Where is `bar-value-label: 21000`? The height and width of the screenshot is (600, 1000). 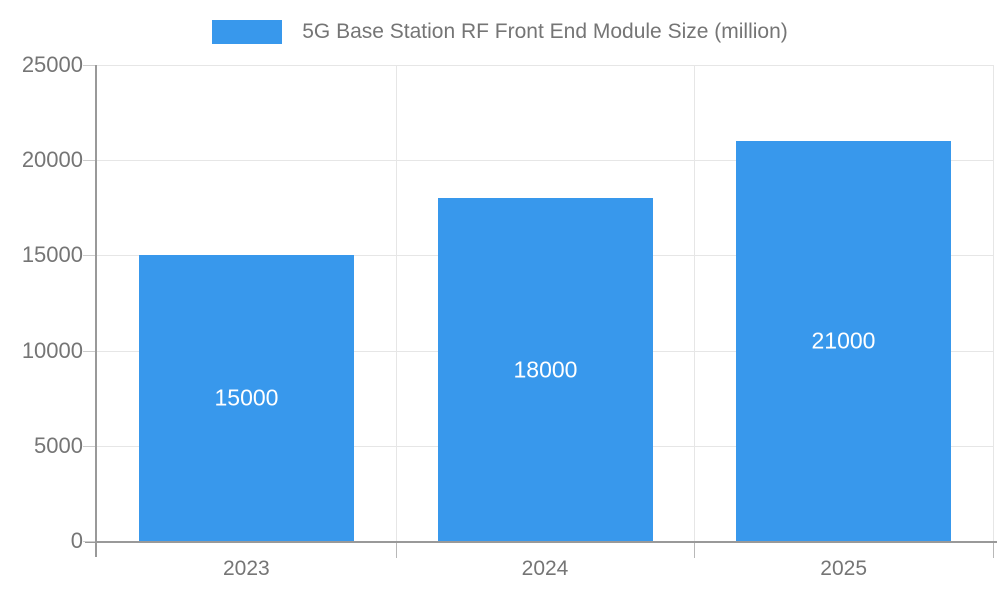 bar-value-label: 21000 is located at coordinates (843, 340).